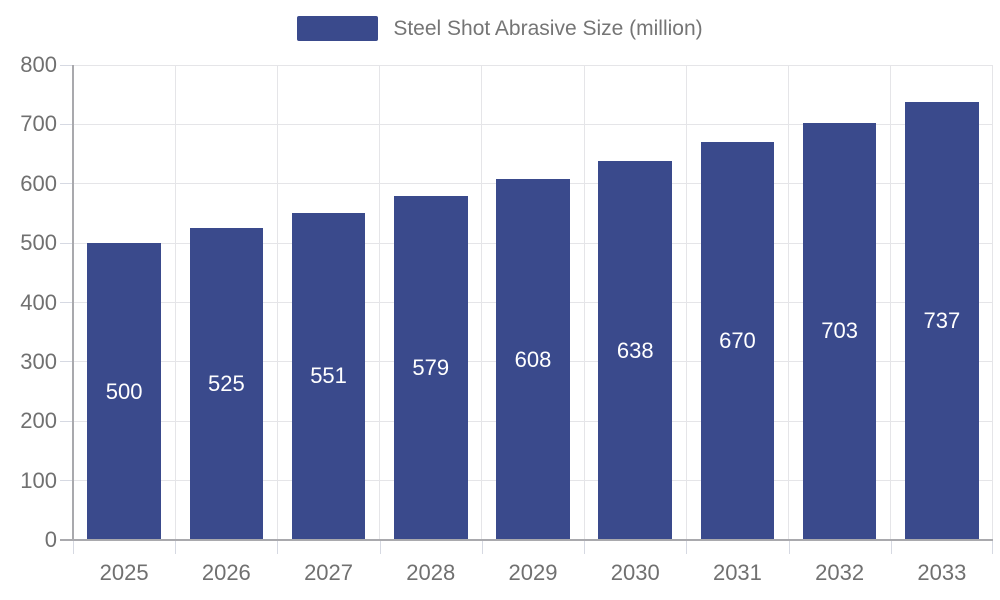 This screenshot has height=600, width=1000. I want to click on x-tick-label: 2026, so click(226, 572).